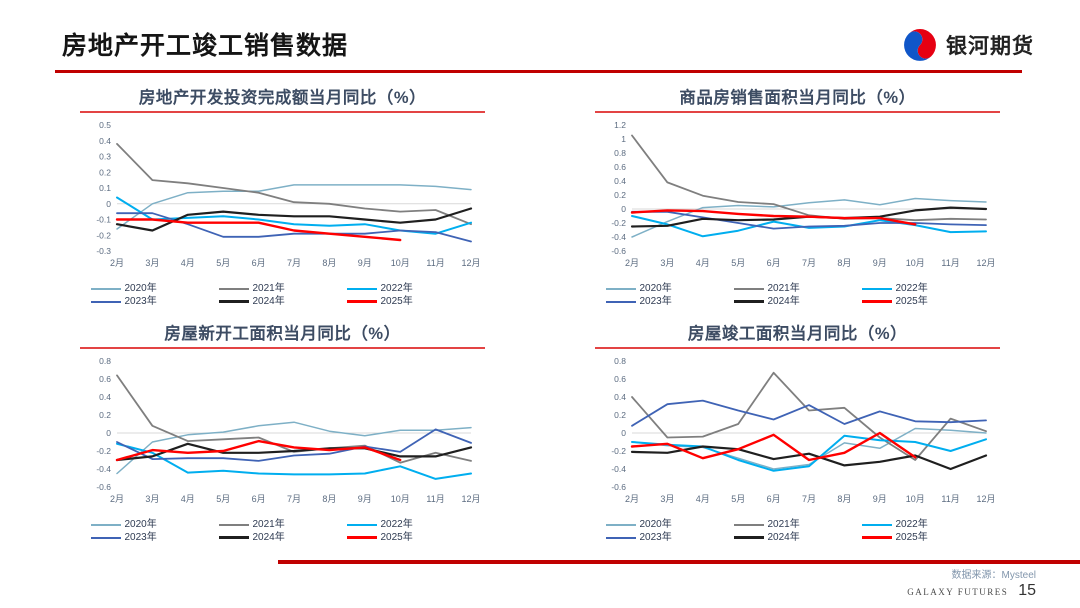  Describe the element at coordinates (797, 98) in the screenshot. I see `chart-title: 商品房销售面积当月同比（%）` at that location.